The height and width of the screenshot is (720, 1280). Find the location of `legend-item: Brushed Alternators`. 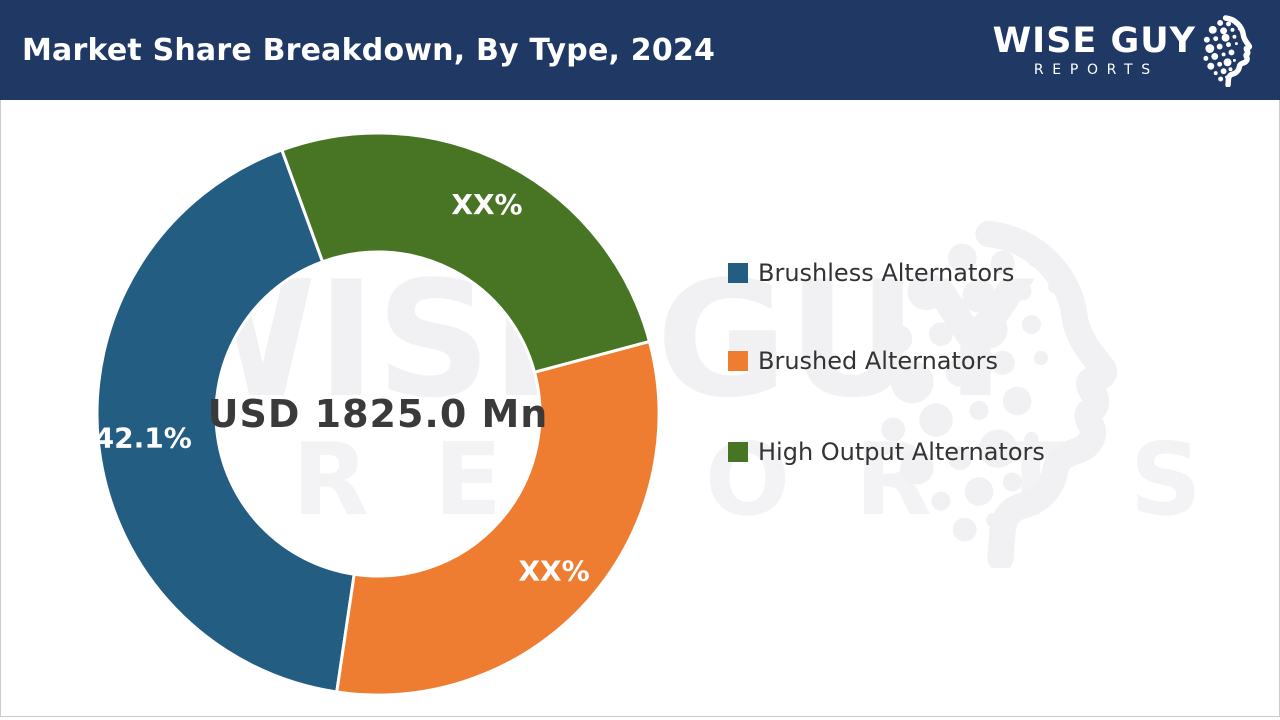

legend-item: Brushed Alternators is located at coordinates (863, 361).